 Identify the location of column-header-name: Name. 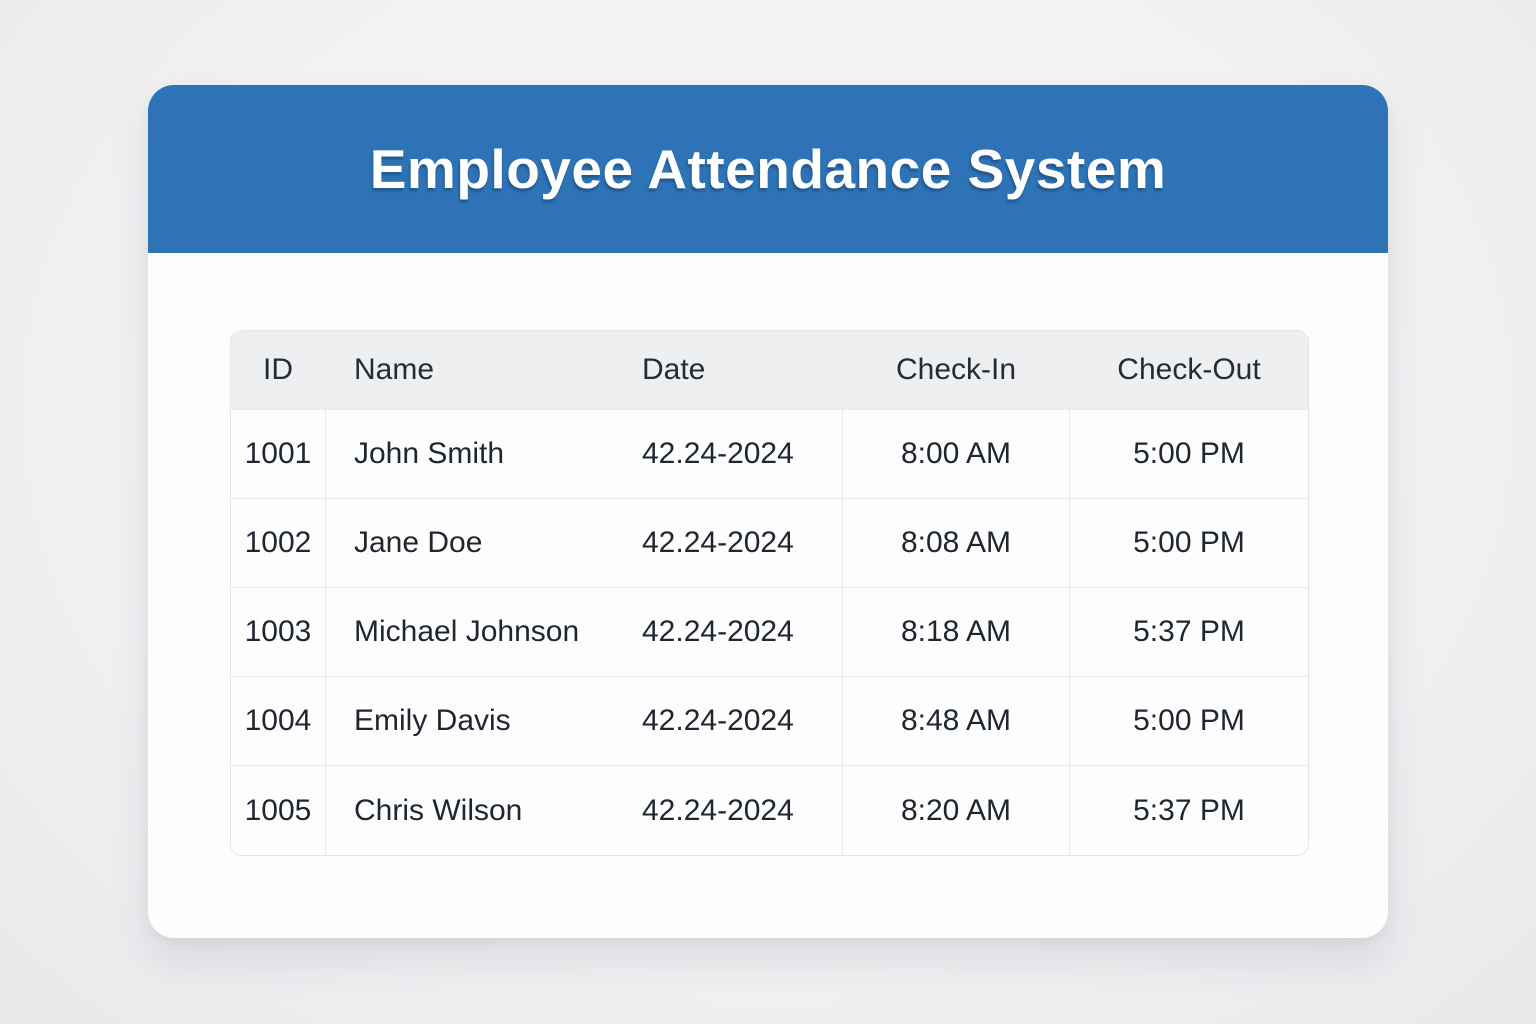
(473, 370).